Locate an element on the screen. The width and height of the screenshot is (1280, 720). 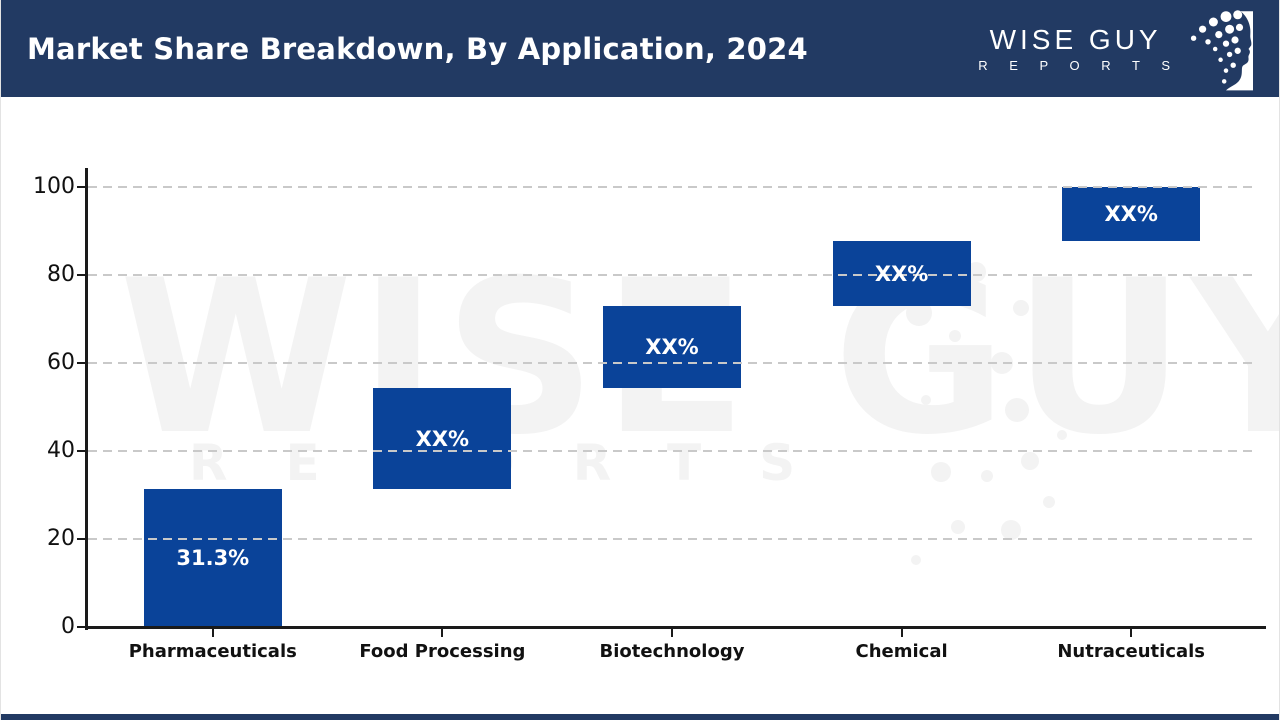
bar-pharmaceuticals is located at coordinates (212, 558).